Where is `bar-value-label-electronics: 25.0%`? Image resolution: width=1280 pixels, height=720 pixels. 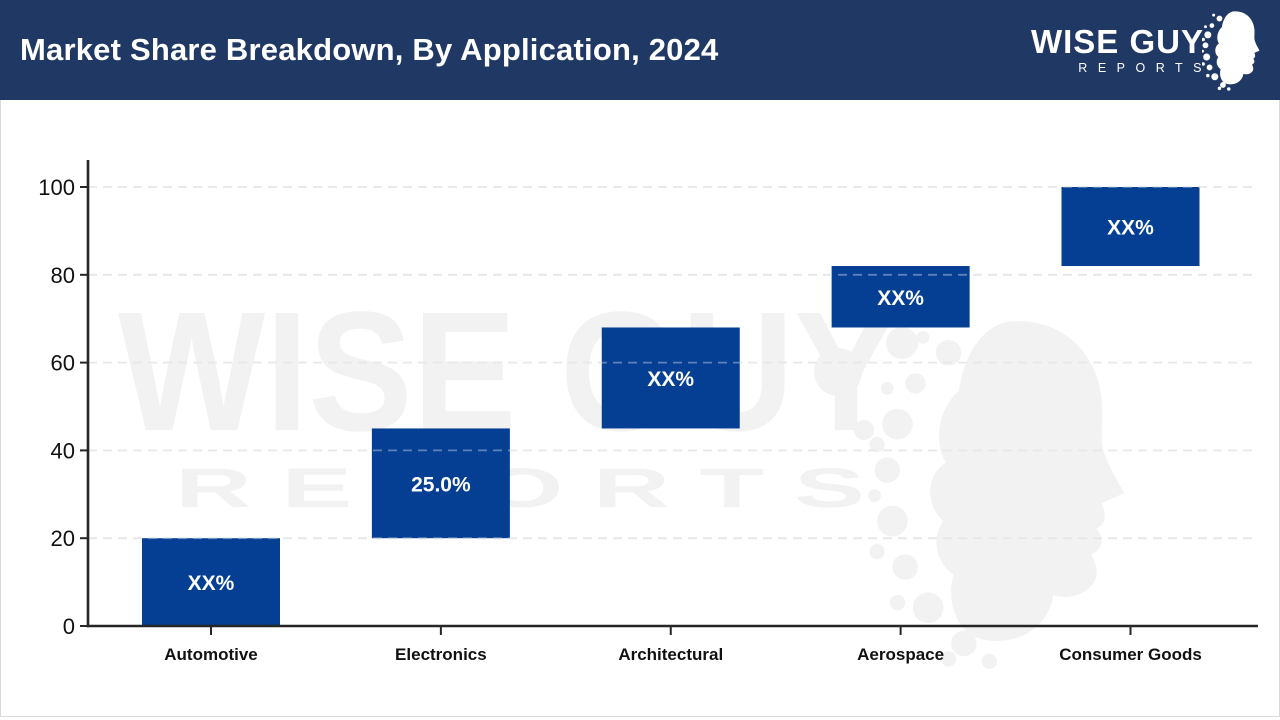 bar-value-label-electronics: 25.0% is located at coordinates (441, 484).